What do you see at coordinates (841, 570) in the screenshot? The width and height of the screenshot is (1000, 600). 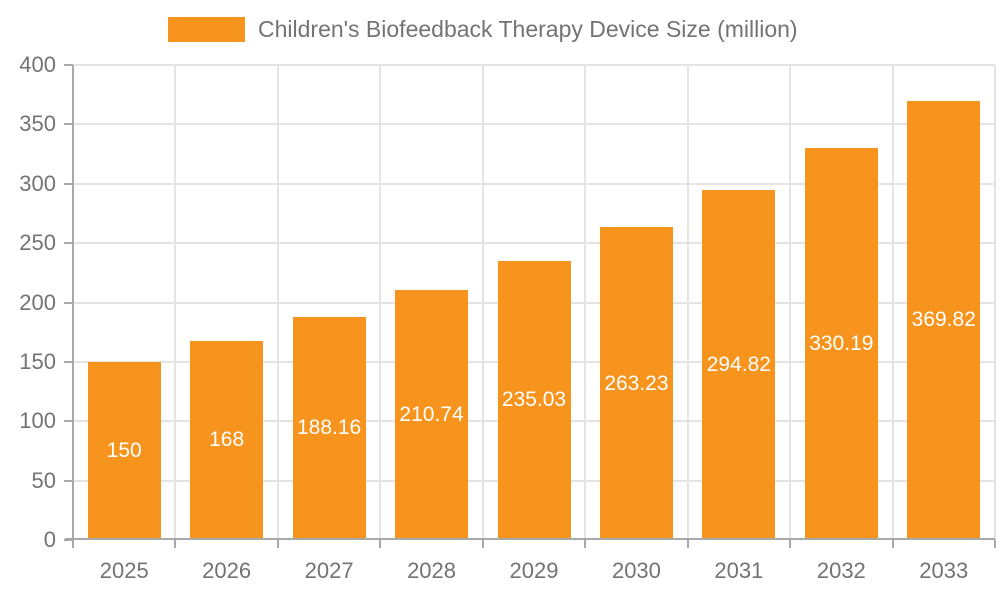 I see `x-tick-label: 2032` at bounding box center [841, 570].